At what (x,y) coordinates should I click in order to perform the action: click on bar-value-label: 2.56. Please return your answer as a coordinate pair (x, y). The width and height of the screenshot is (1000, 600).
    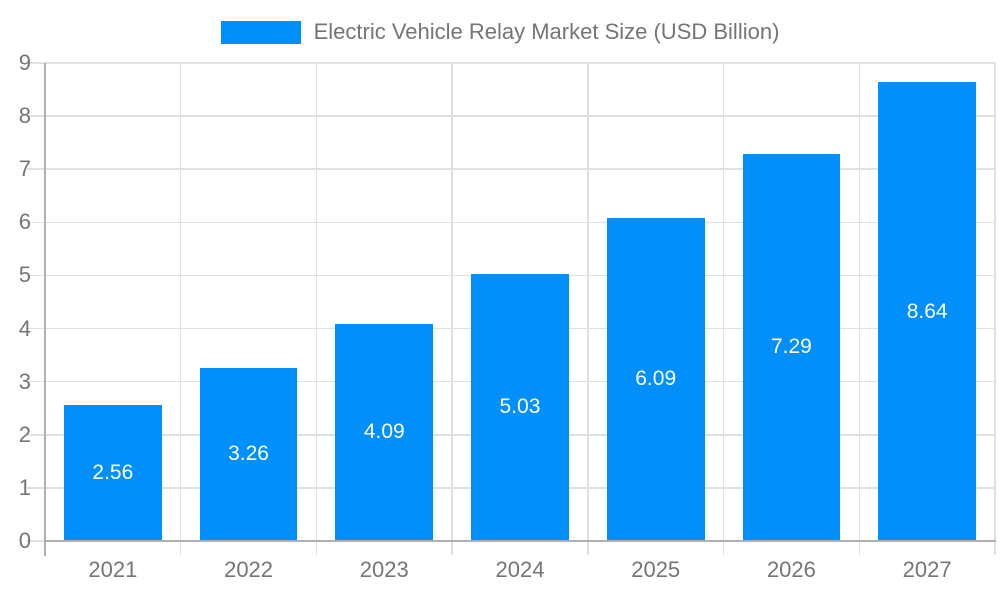
    Looking at the image, I should click on (113, 473).